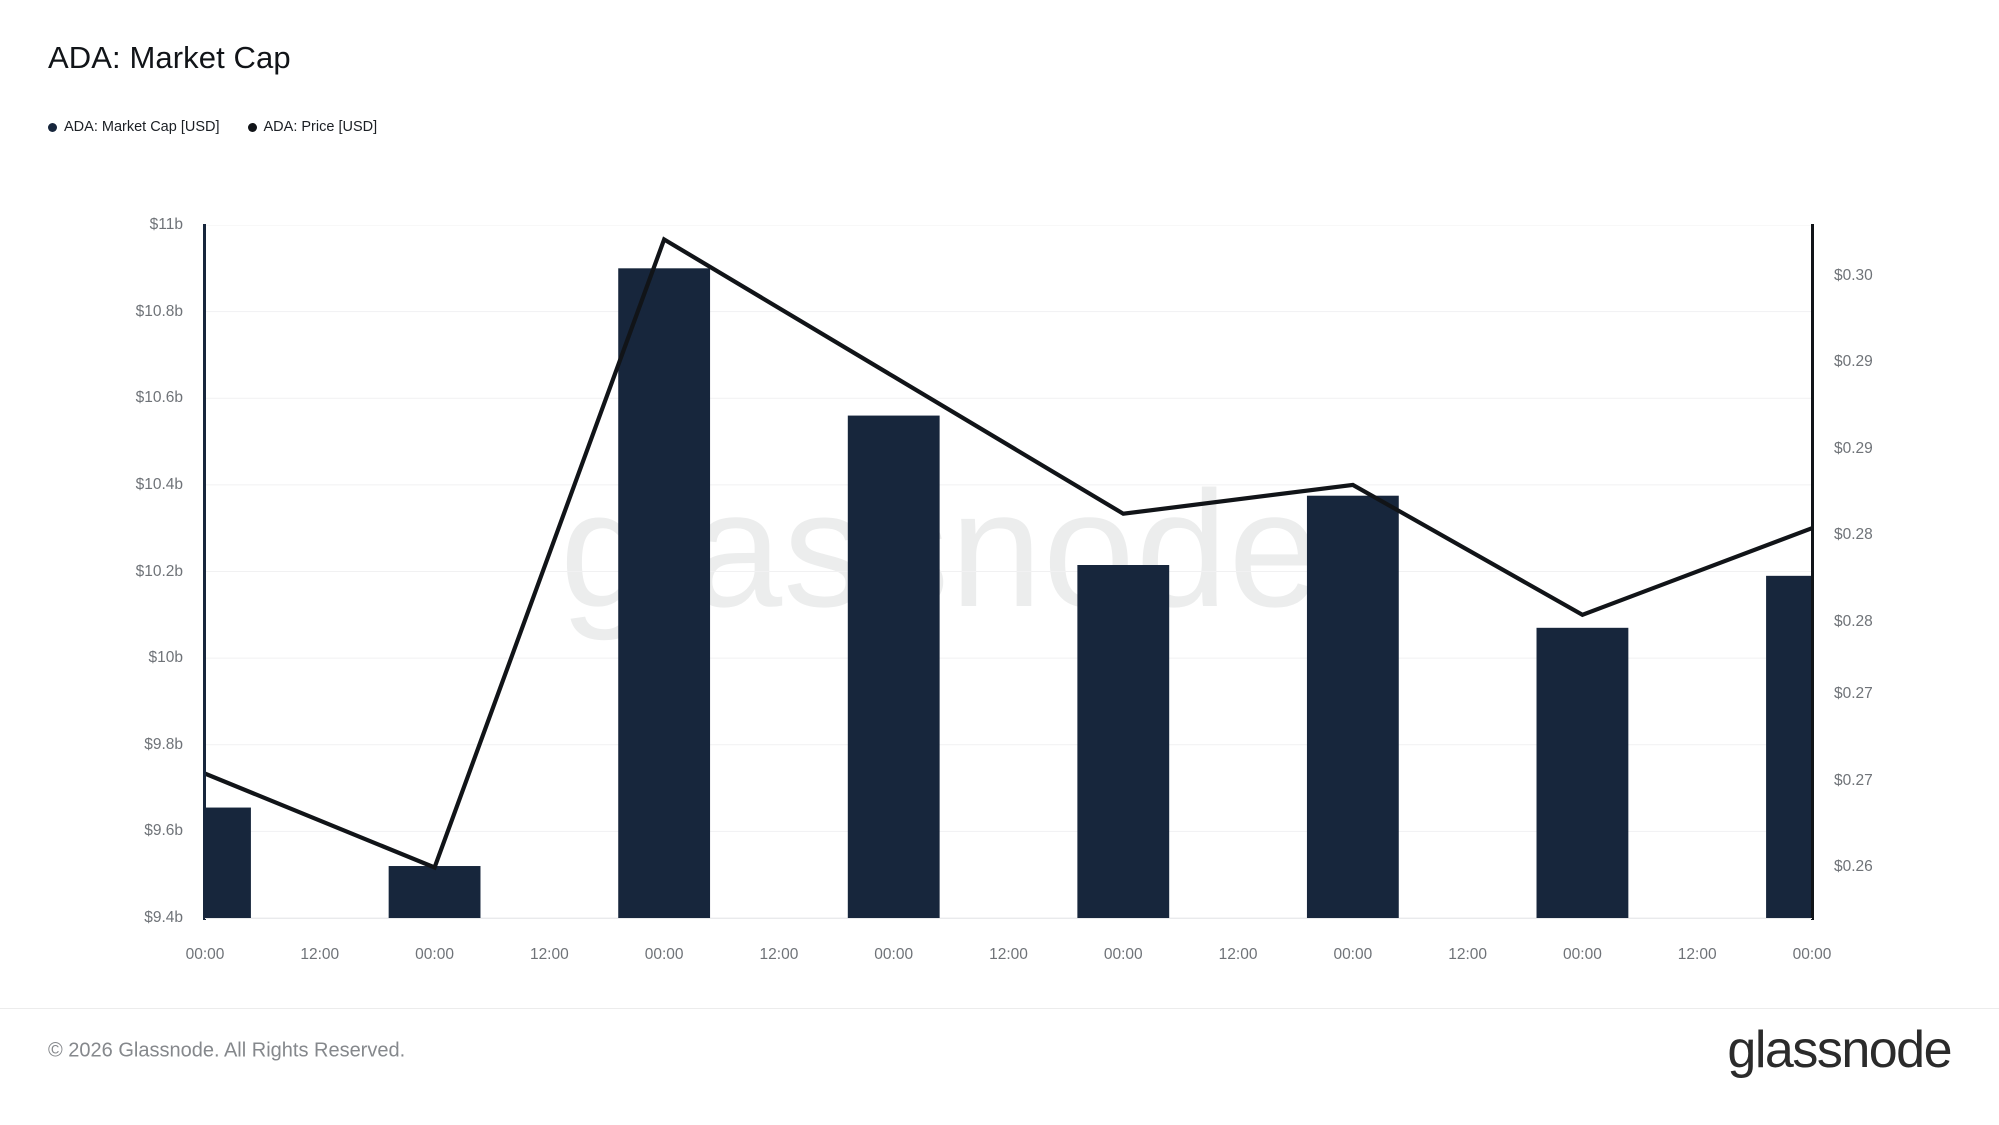 The width and height of the screenshot is (1999, 1125). What do you see at coordinates (204, 572) in the screenshot?
I see `y-axis-left-spine` at bounding box center [204, 572].